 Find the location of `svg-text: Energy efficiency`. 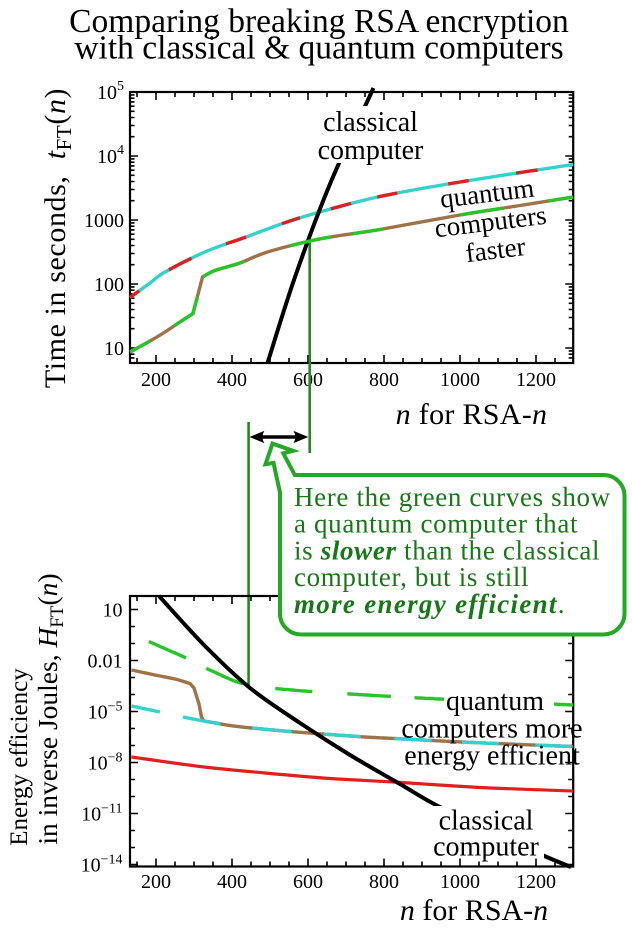

svg-text: Energy efficiency is located at coordinates (19, 757).